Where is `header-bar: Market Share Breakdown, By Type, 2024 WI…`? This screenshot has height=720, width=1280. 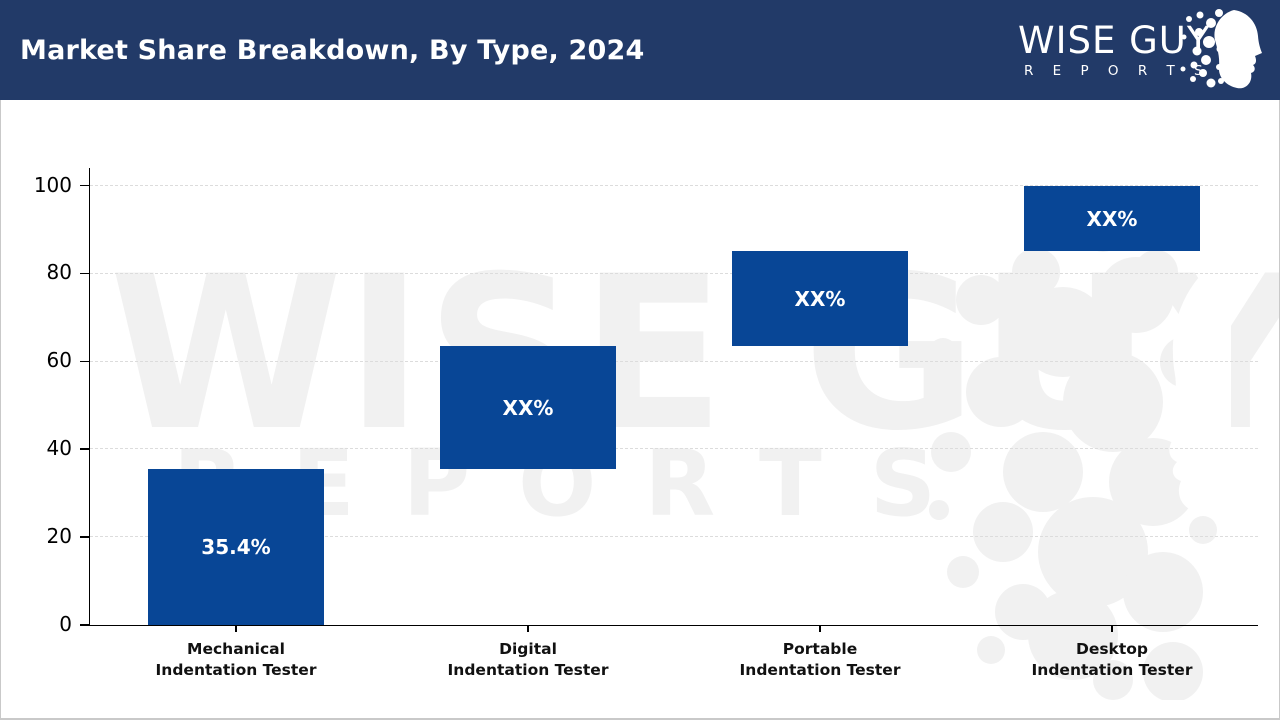 header-bar: Market Share Breakdown, By Type, 2024 WI… is located at coordinates (640, 50).